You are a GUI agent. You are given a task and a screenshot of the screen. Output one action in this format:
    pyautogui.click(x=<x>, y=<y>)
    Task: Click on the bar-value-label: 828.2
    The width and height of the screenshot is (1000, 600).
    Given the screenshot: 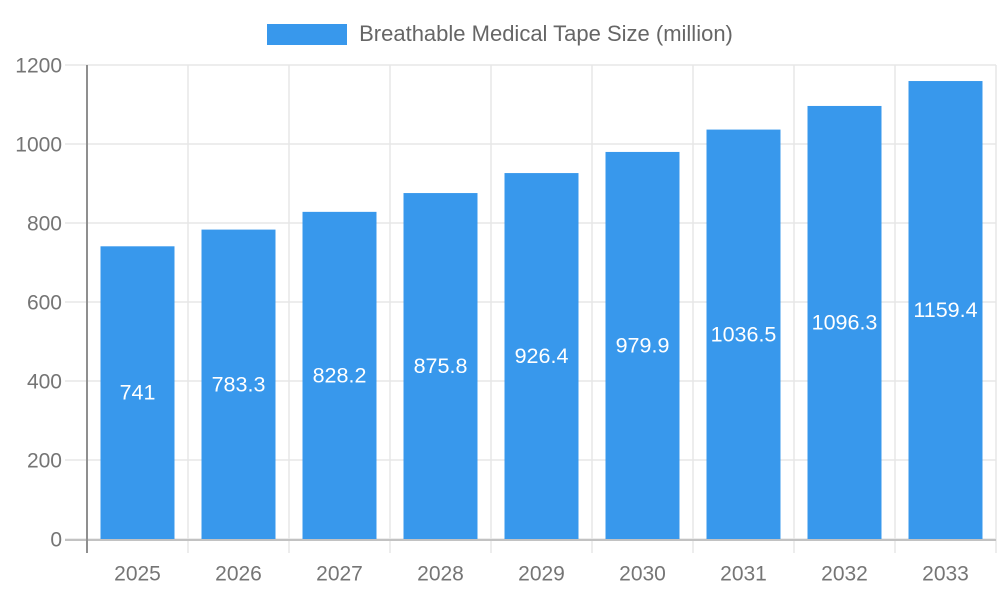 What is the action you would take?
    pyautogui.click(x=340, y=375)
    